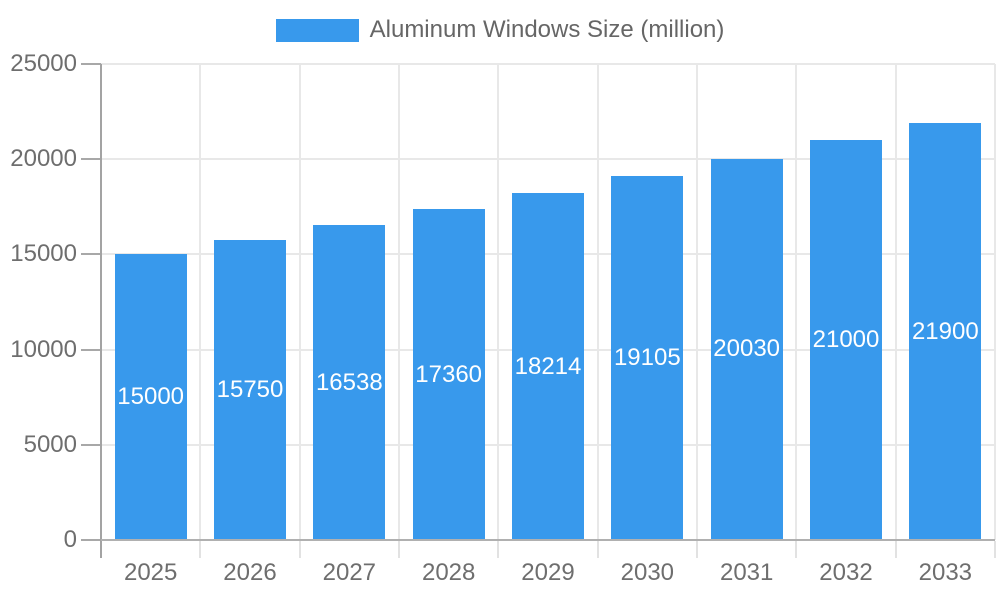  I want to click on y-tick-label: 10000, so click(43, 349).